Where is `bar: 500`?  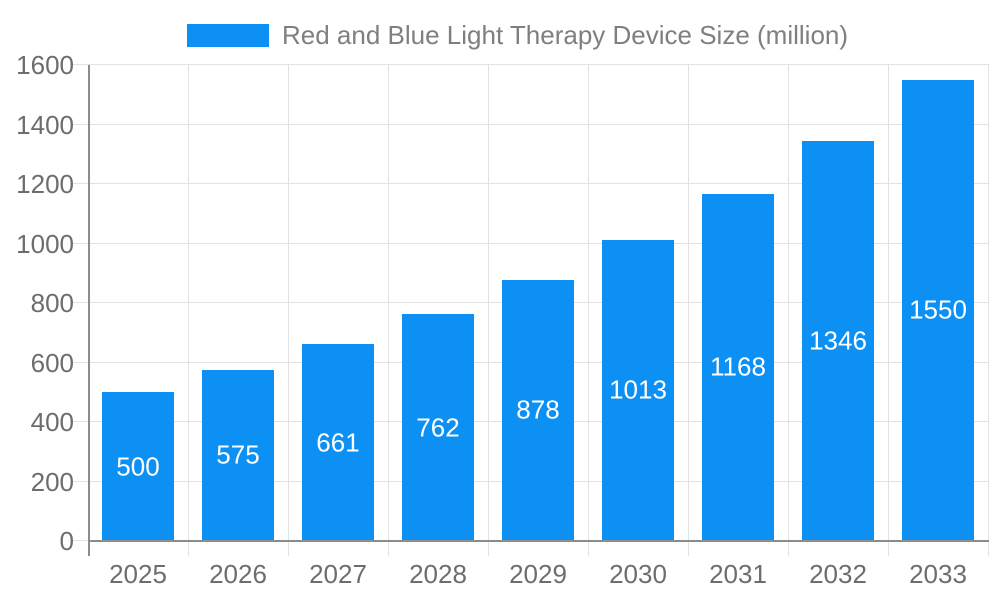 bar: 500 is located at coordinates (138, 466).